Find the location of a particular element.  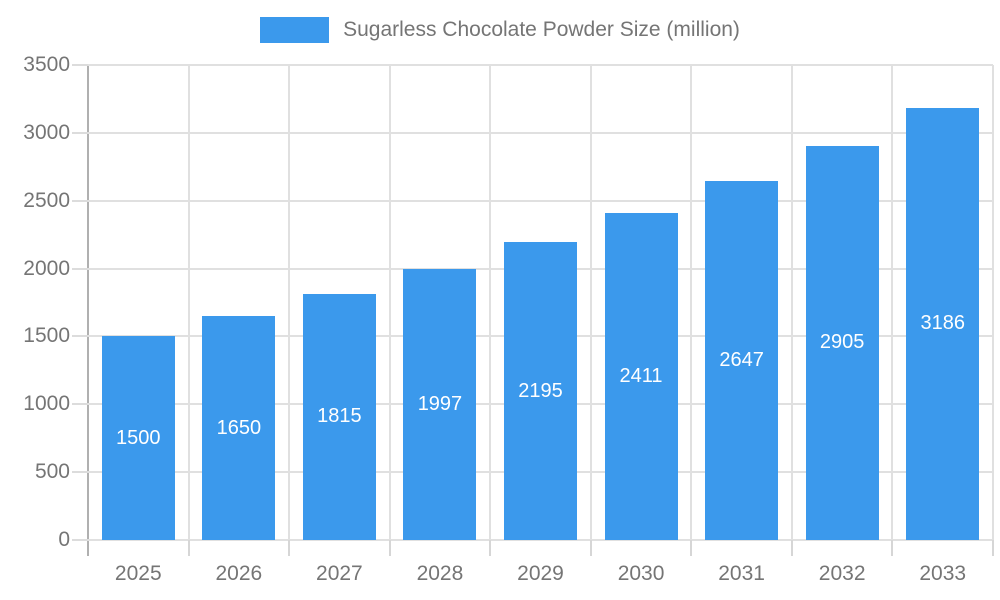

x-axis-label: 2032 is located at coordinates (842, 573).